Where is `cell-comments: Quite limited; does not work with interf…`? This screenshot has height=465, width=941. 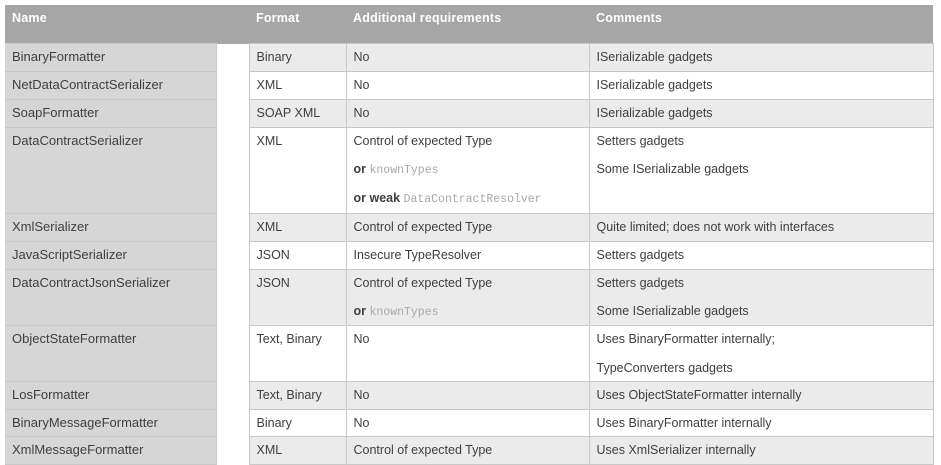 cell-comments: Quite limited; does not work with interf… is located at coordinates (761, 227).